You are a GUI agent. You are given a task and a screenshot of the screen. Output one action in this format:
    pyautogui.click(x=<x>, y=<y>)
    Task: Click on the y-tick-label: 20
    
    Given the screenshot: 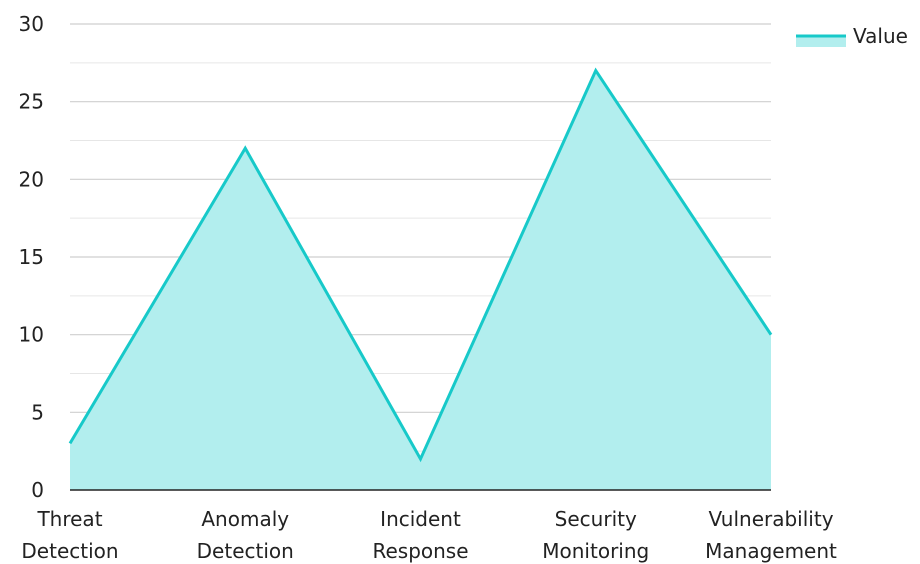 What is the action you would take?
    pyautogui.click(x=31, y=179)
    